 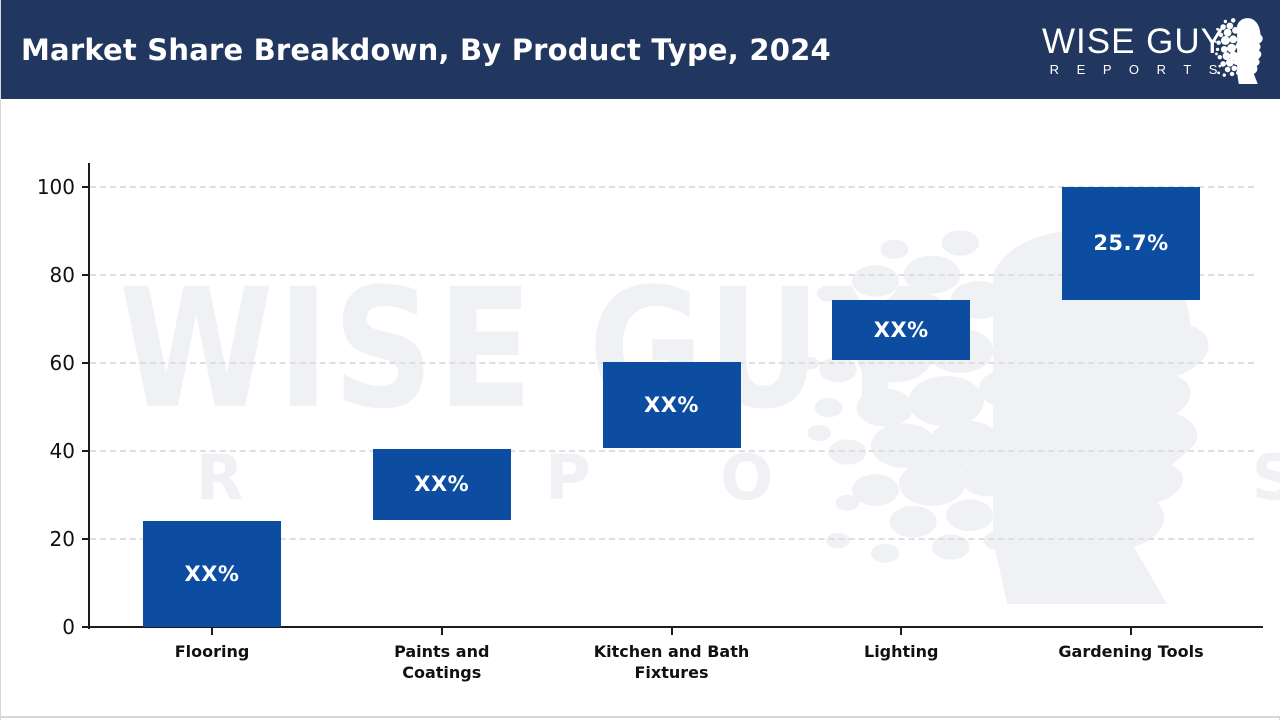 I want to click on y-axis-line, so click(x=89, y=396).